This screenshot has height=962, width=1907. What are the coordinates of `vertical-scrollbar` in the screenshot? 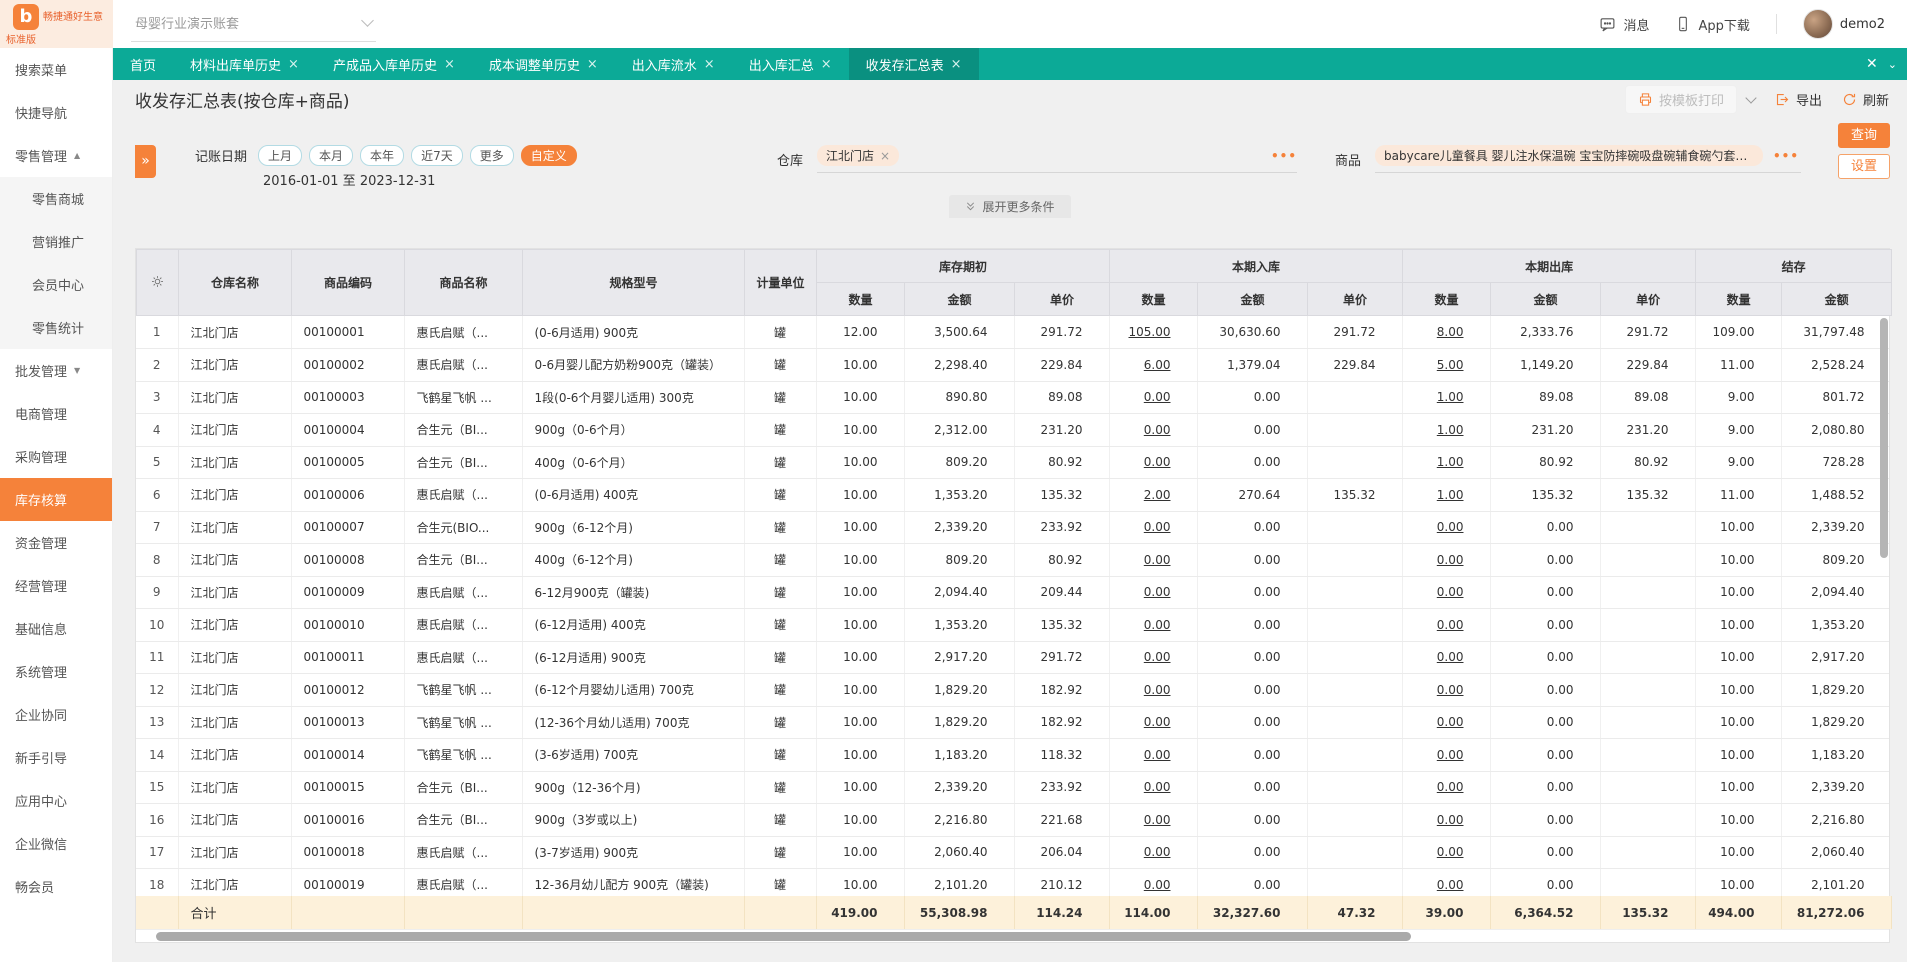 It's located at (1884, 438).